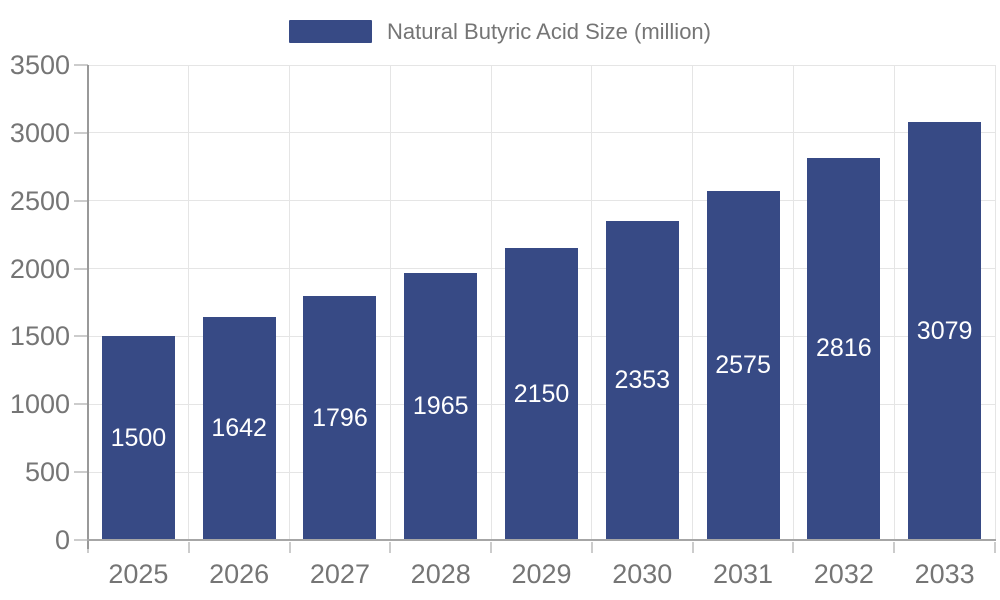 The height and width of the screenshot is (600, 1000). Describe the element at coordinates (62, 540) in the screenshot. I see `y-tick-label: 0` at that location.